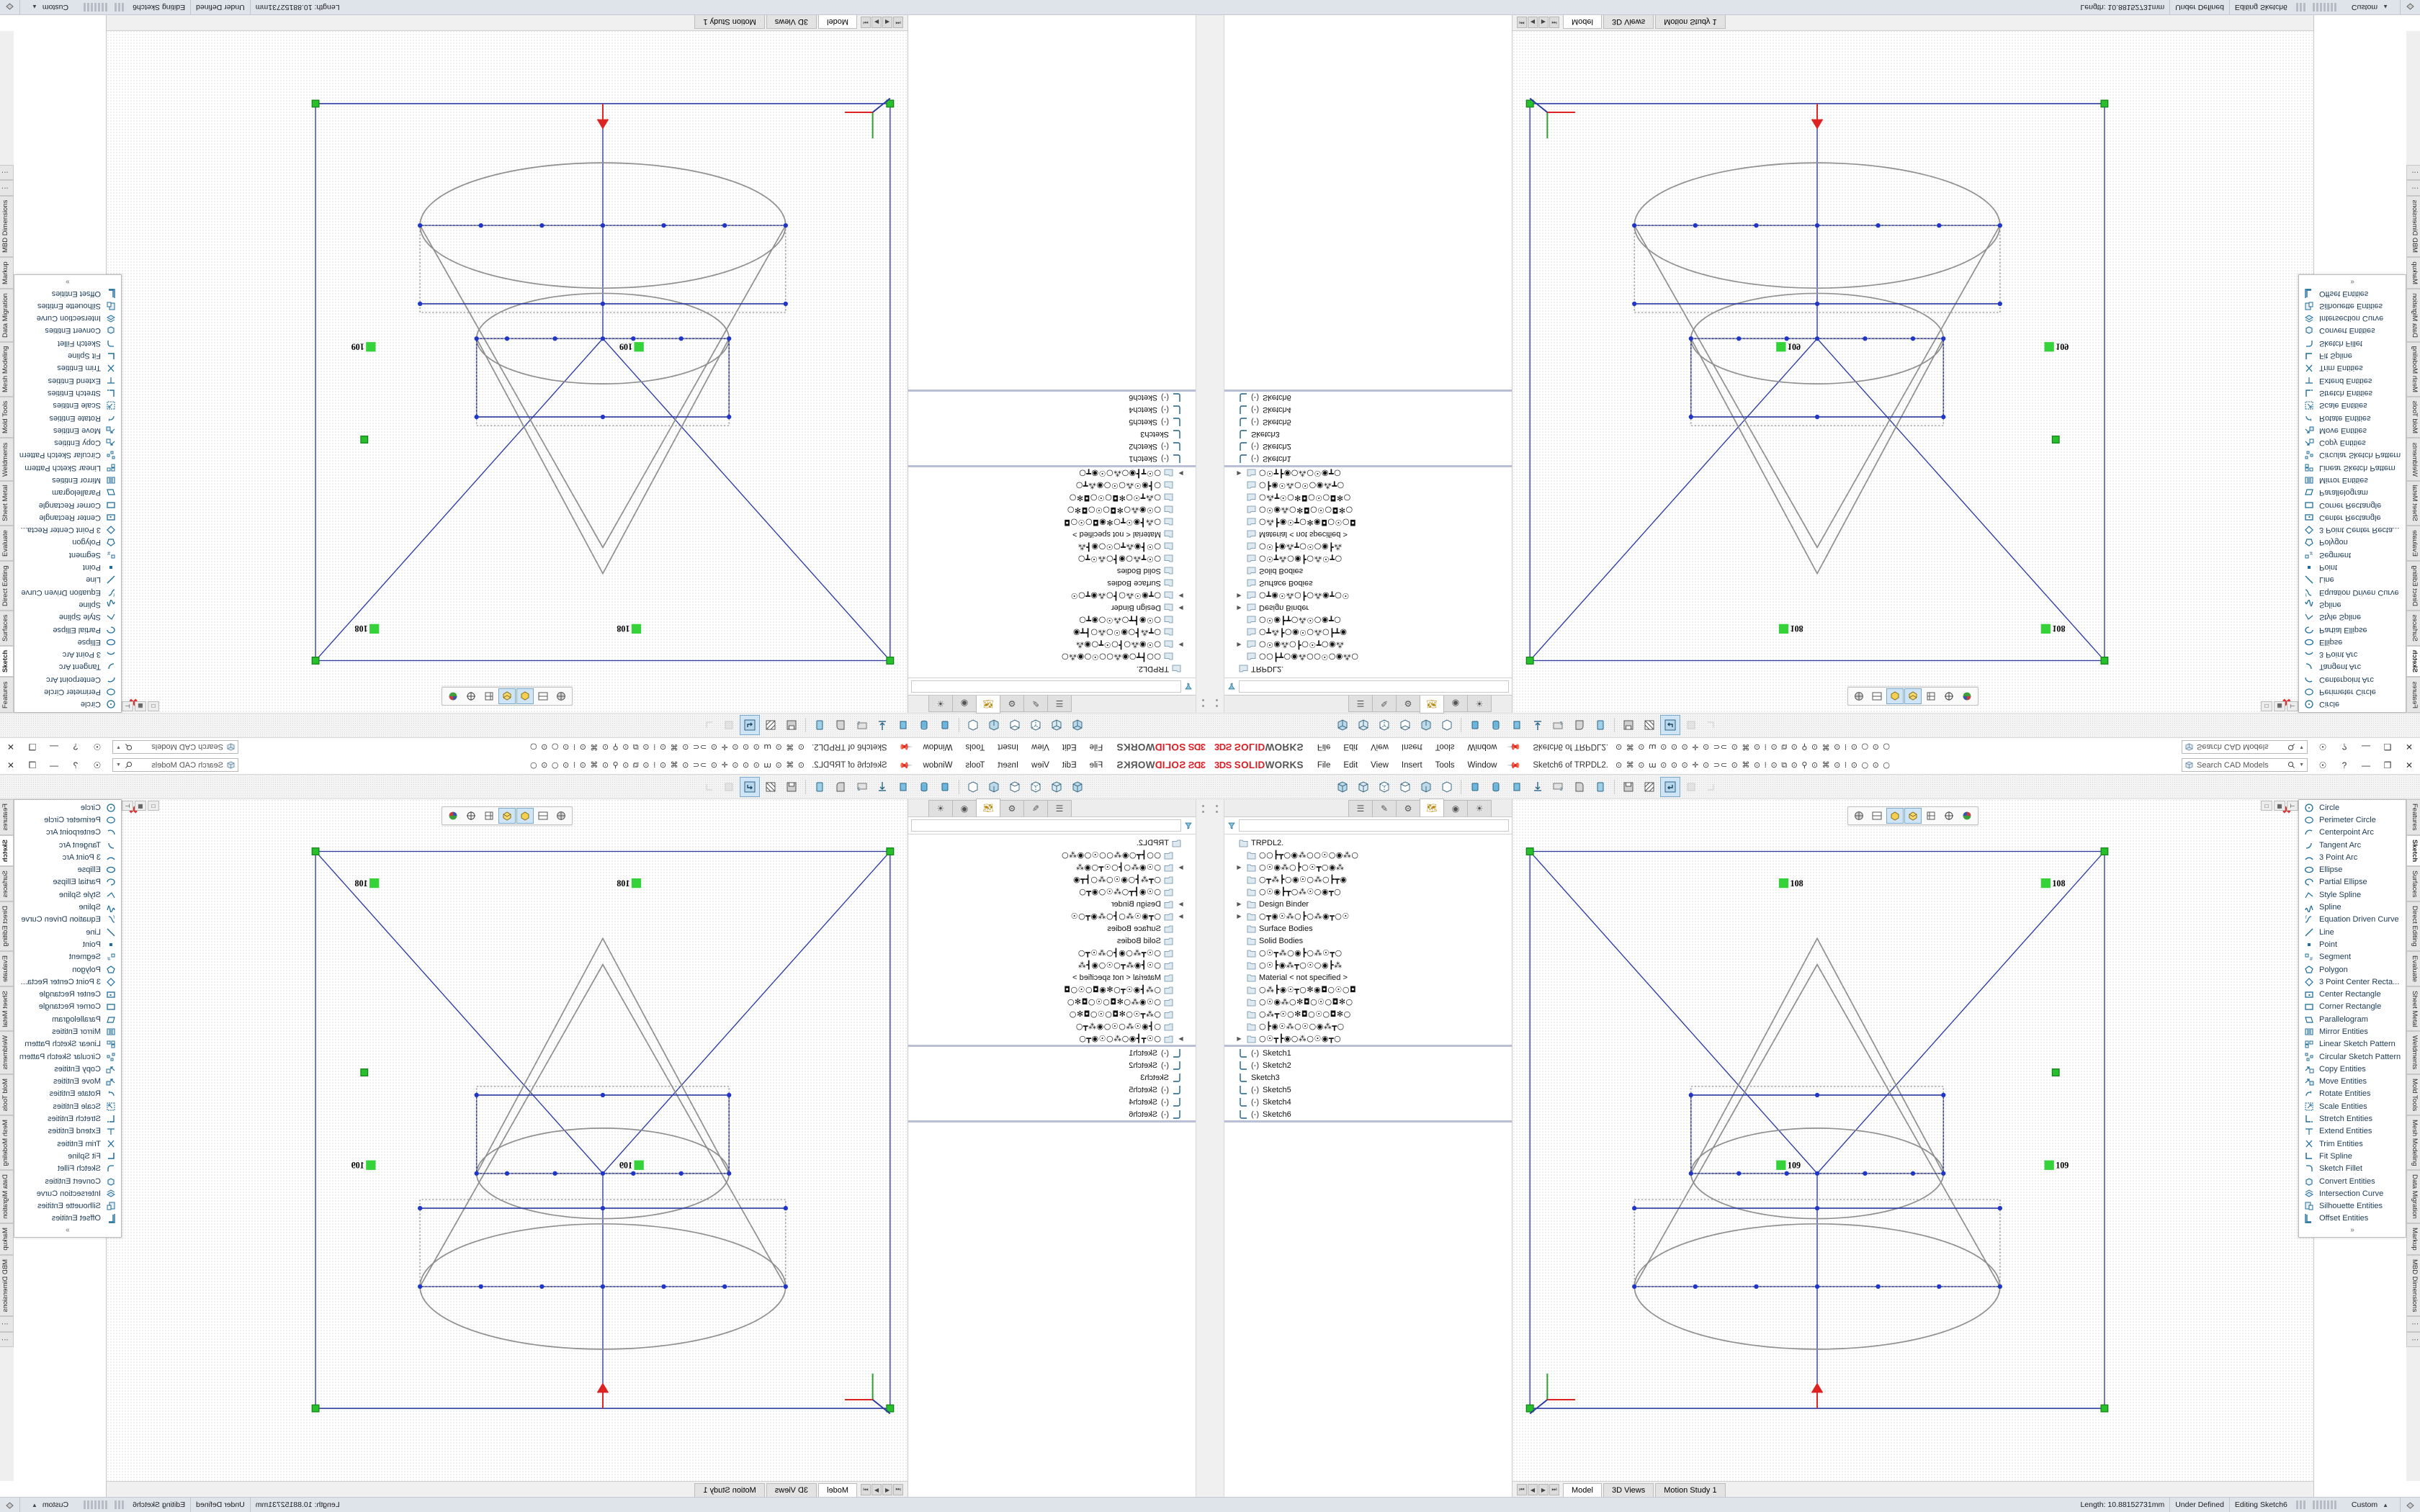 Image resolution: width=2420 pixels, height=1512 pixels. Describe the element at coordinates (1445, 747) in the screenshot. I see `menu-tools: Tools` at that location.